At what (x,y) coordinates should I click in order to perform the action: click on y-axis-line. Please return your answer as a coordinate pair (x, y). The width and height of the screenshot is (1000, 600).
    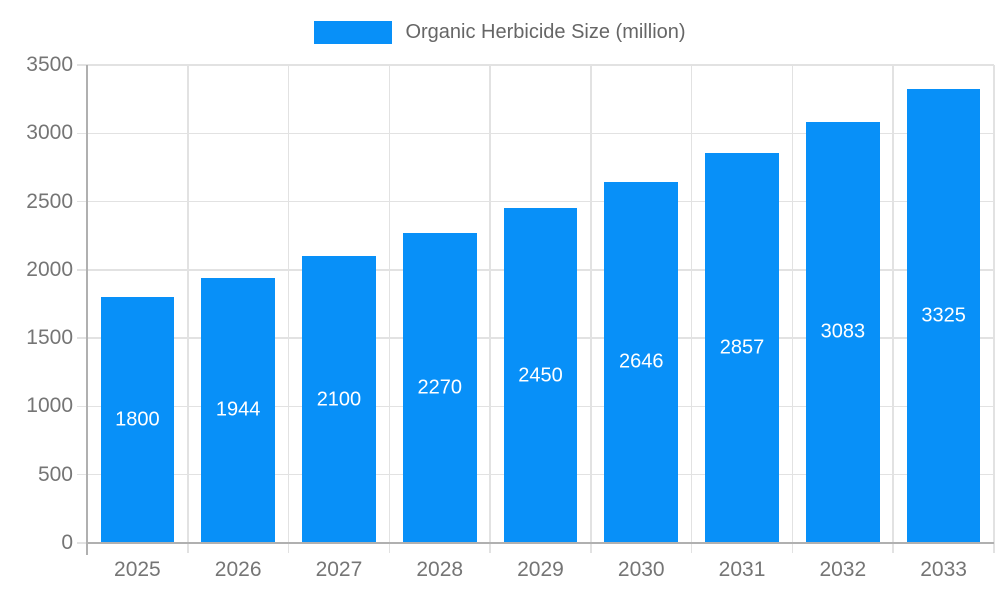
    Looking at the image, I should click on (87, 310).